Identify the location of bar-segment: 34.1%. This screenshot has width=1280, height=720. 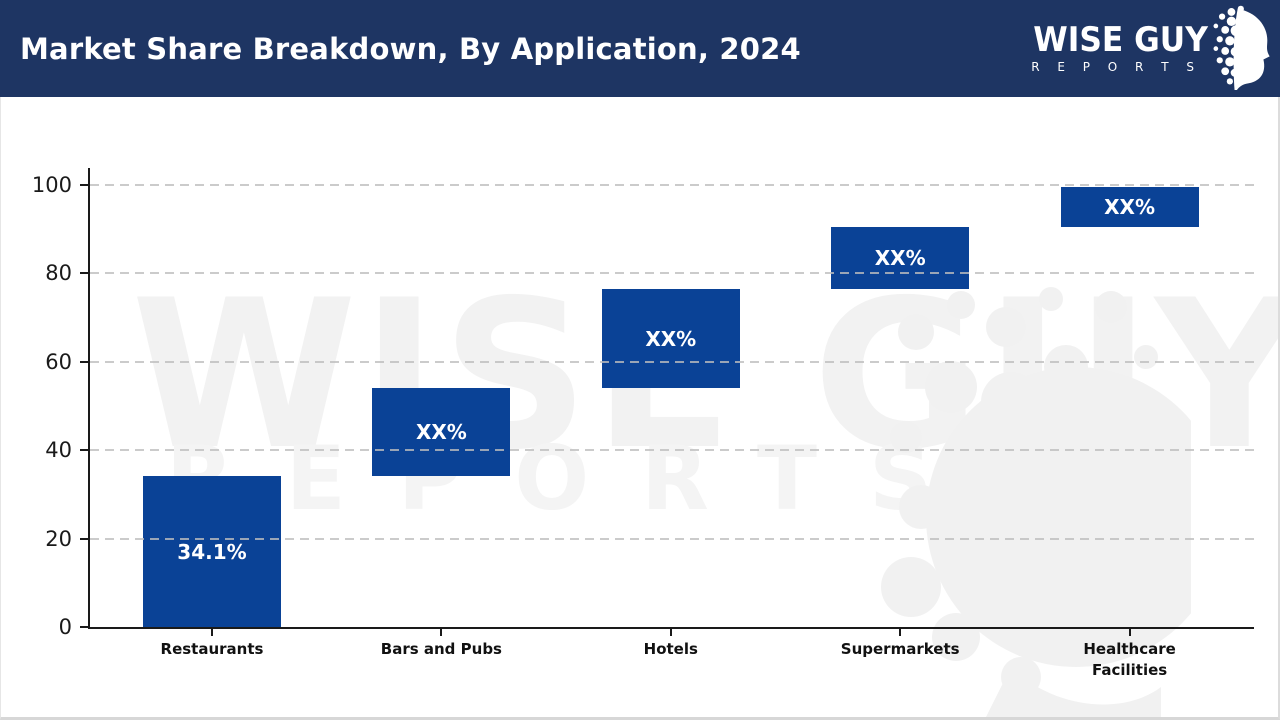
(212, 551).